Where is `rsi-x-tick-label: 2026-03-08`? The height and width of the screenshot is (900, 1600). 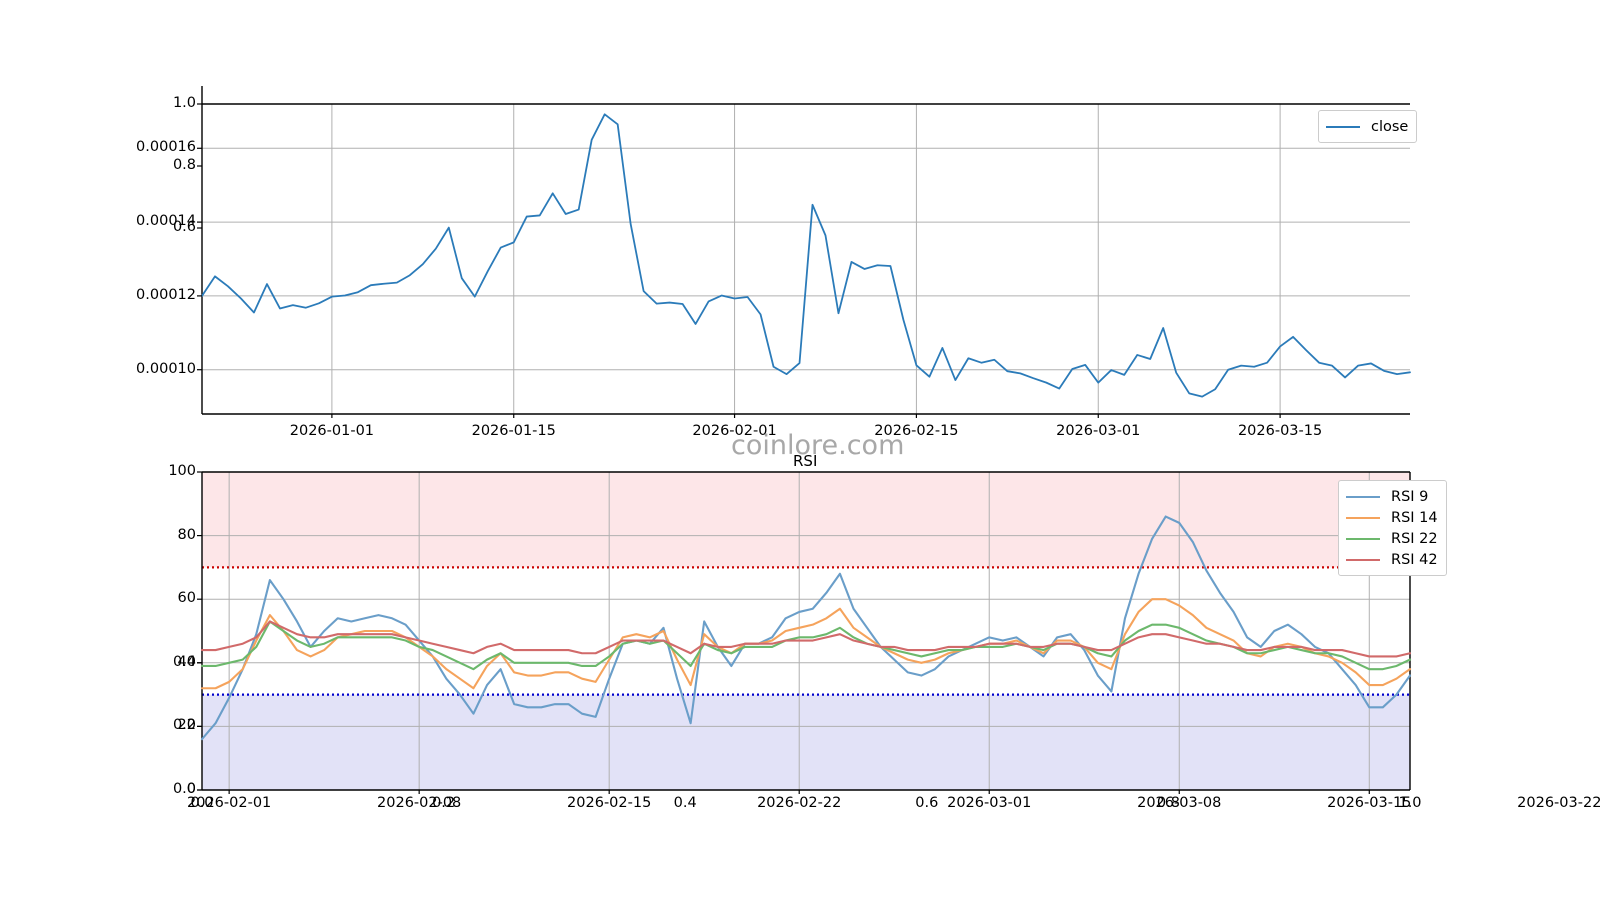
rsi-x-tick-label: 2026-03-08 is located at coordinates (1179, 803).